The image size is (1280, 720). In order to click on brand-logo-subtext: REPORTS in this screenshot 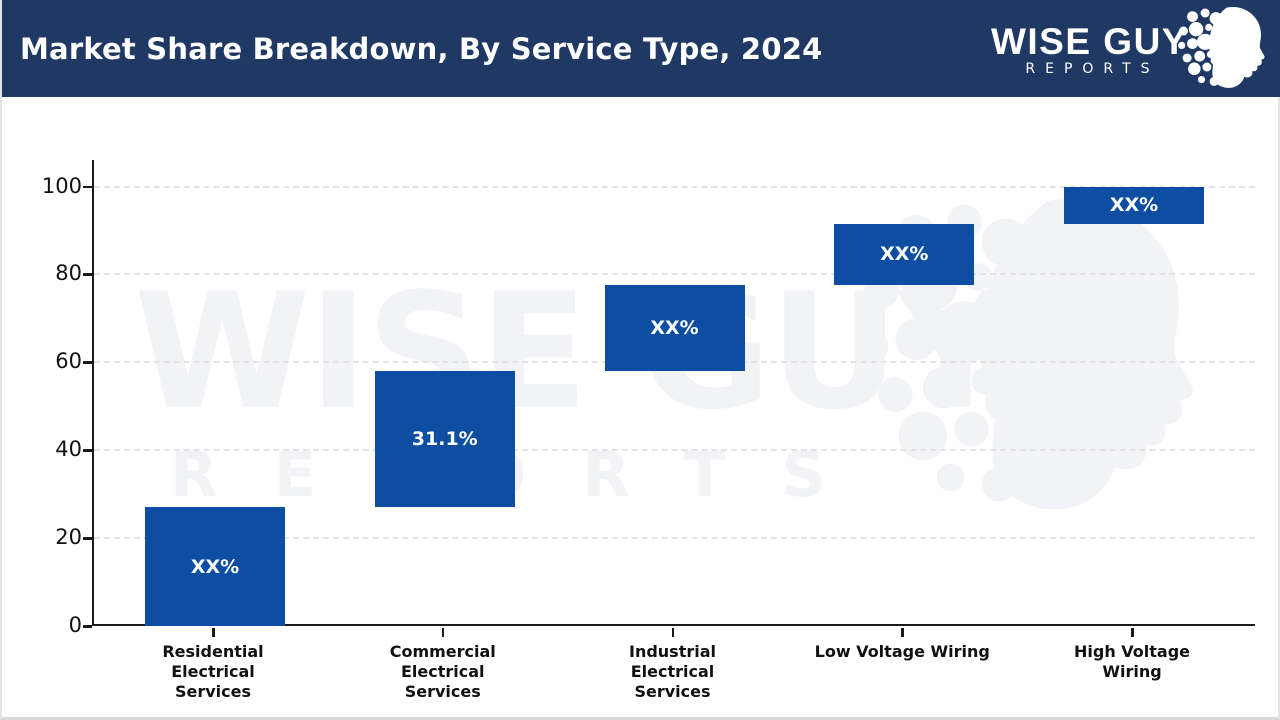, I will do `click(1092, 69)`.